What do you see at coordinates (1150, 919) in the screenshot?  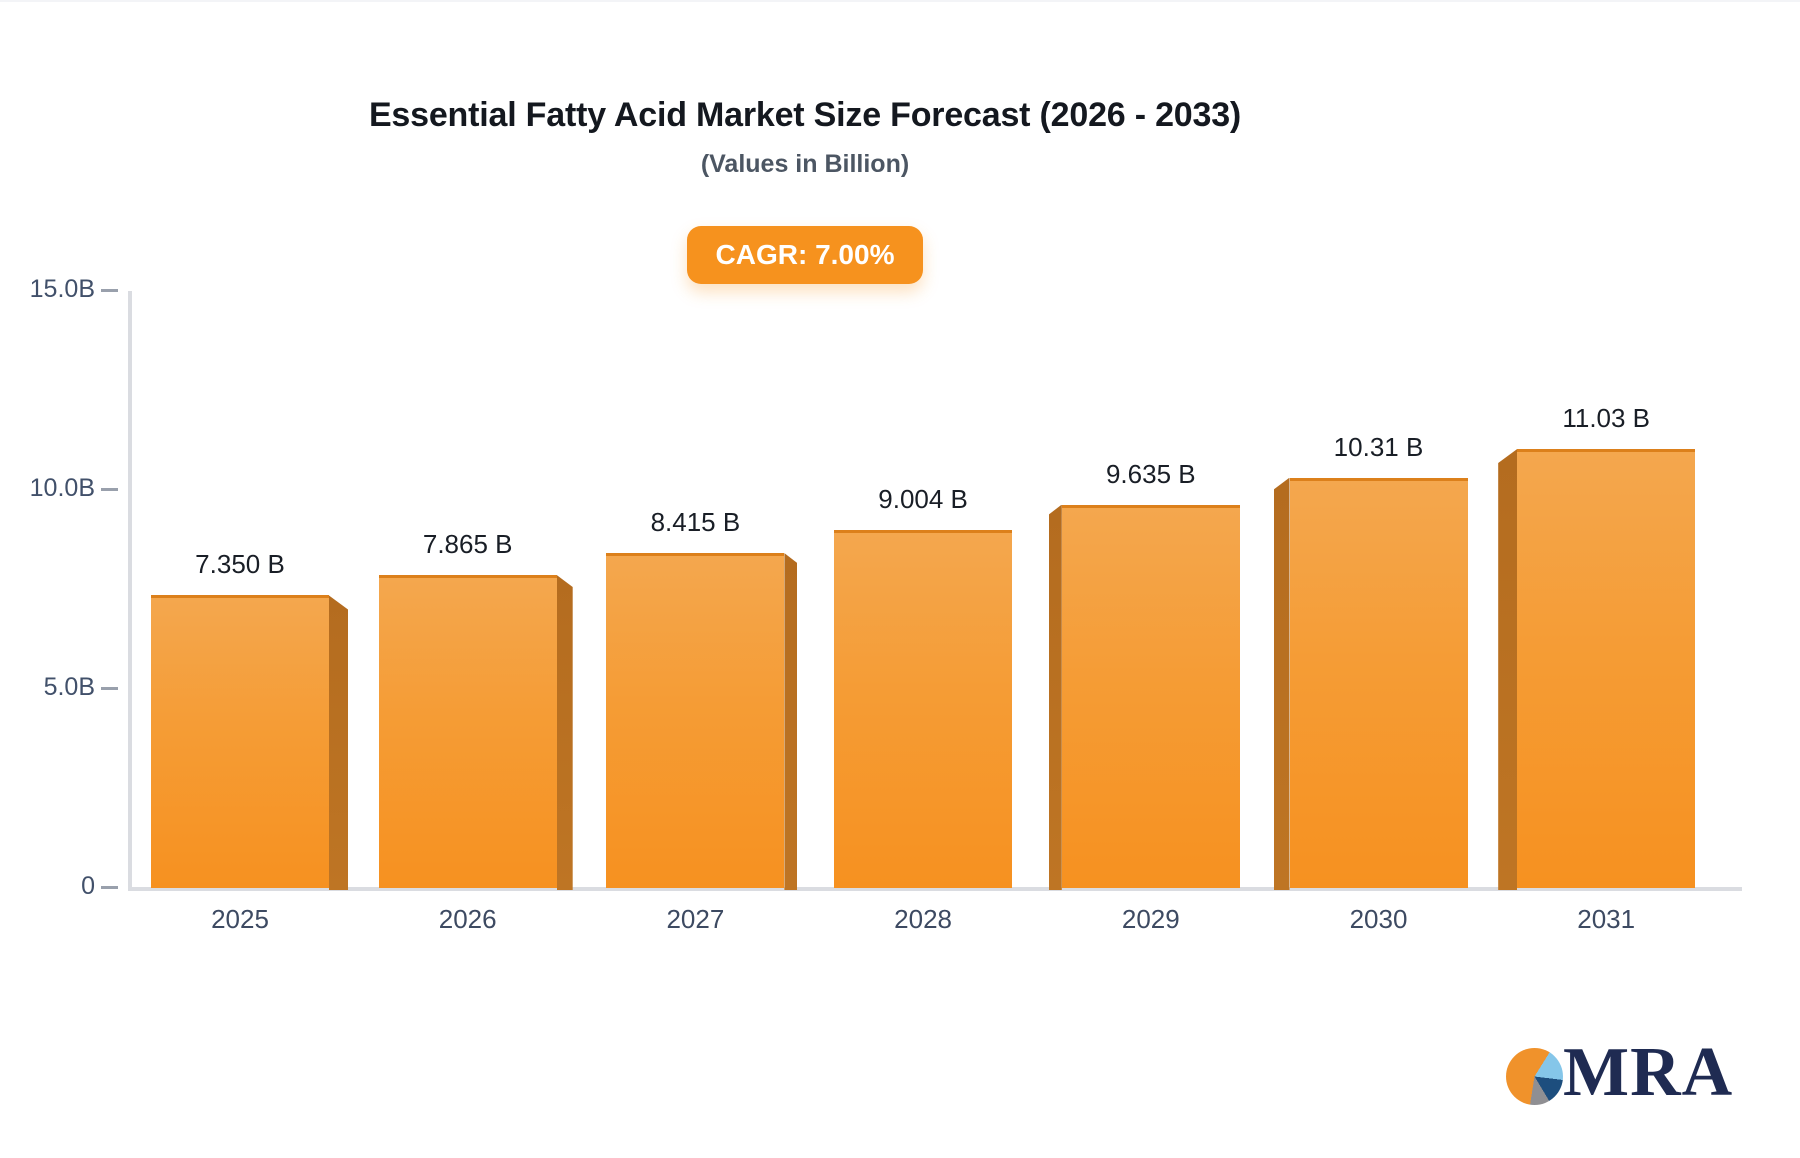 I see `x-tick-label: 2029` at bounding box center [1150, 919].